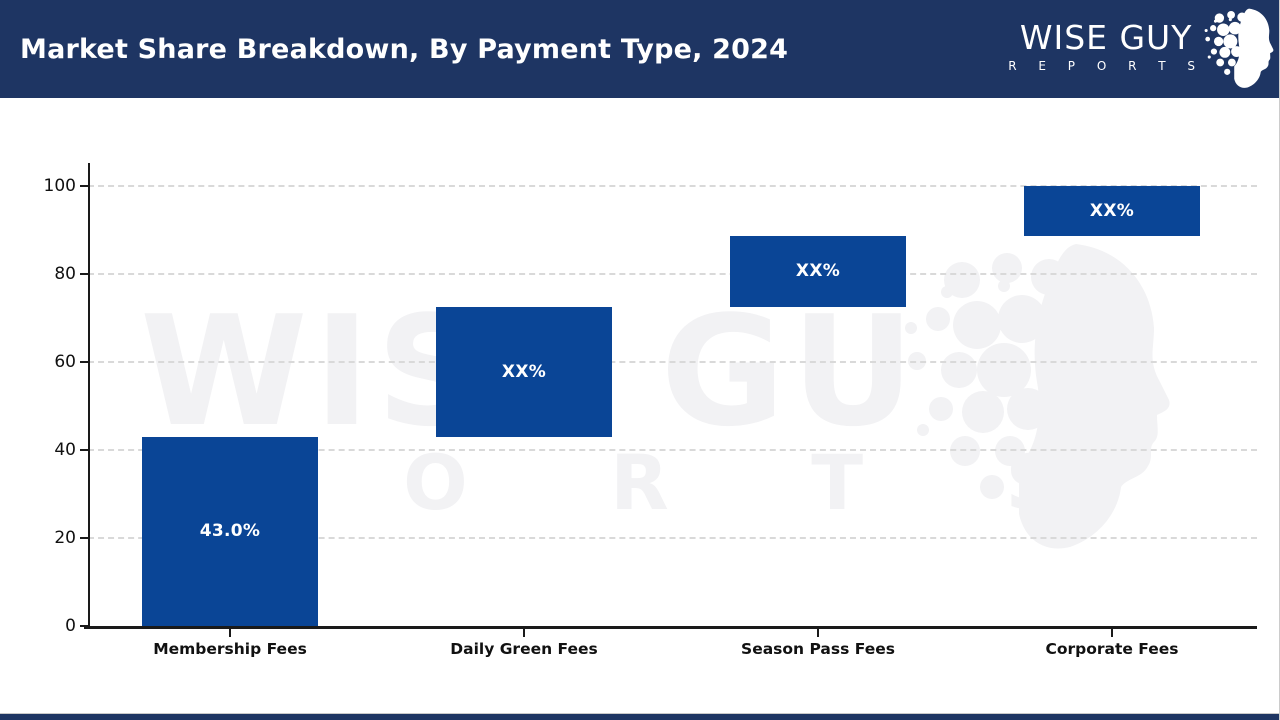 This screenshot has width=1280, height=720. I want to click on y-tick-label-40: 40, so click(65, 449).